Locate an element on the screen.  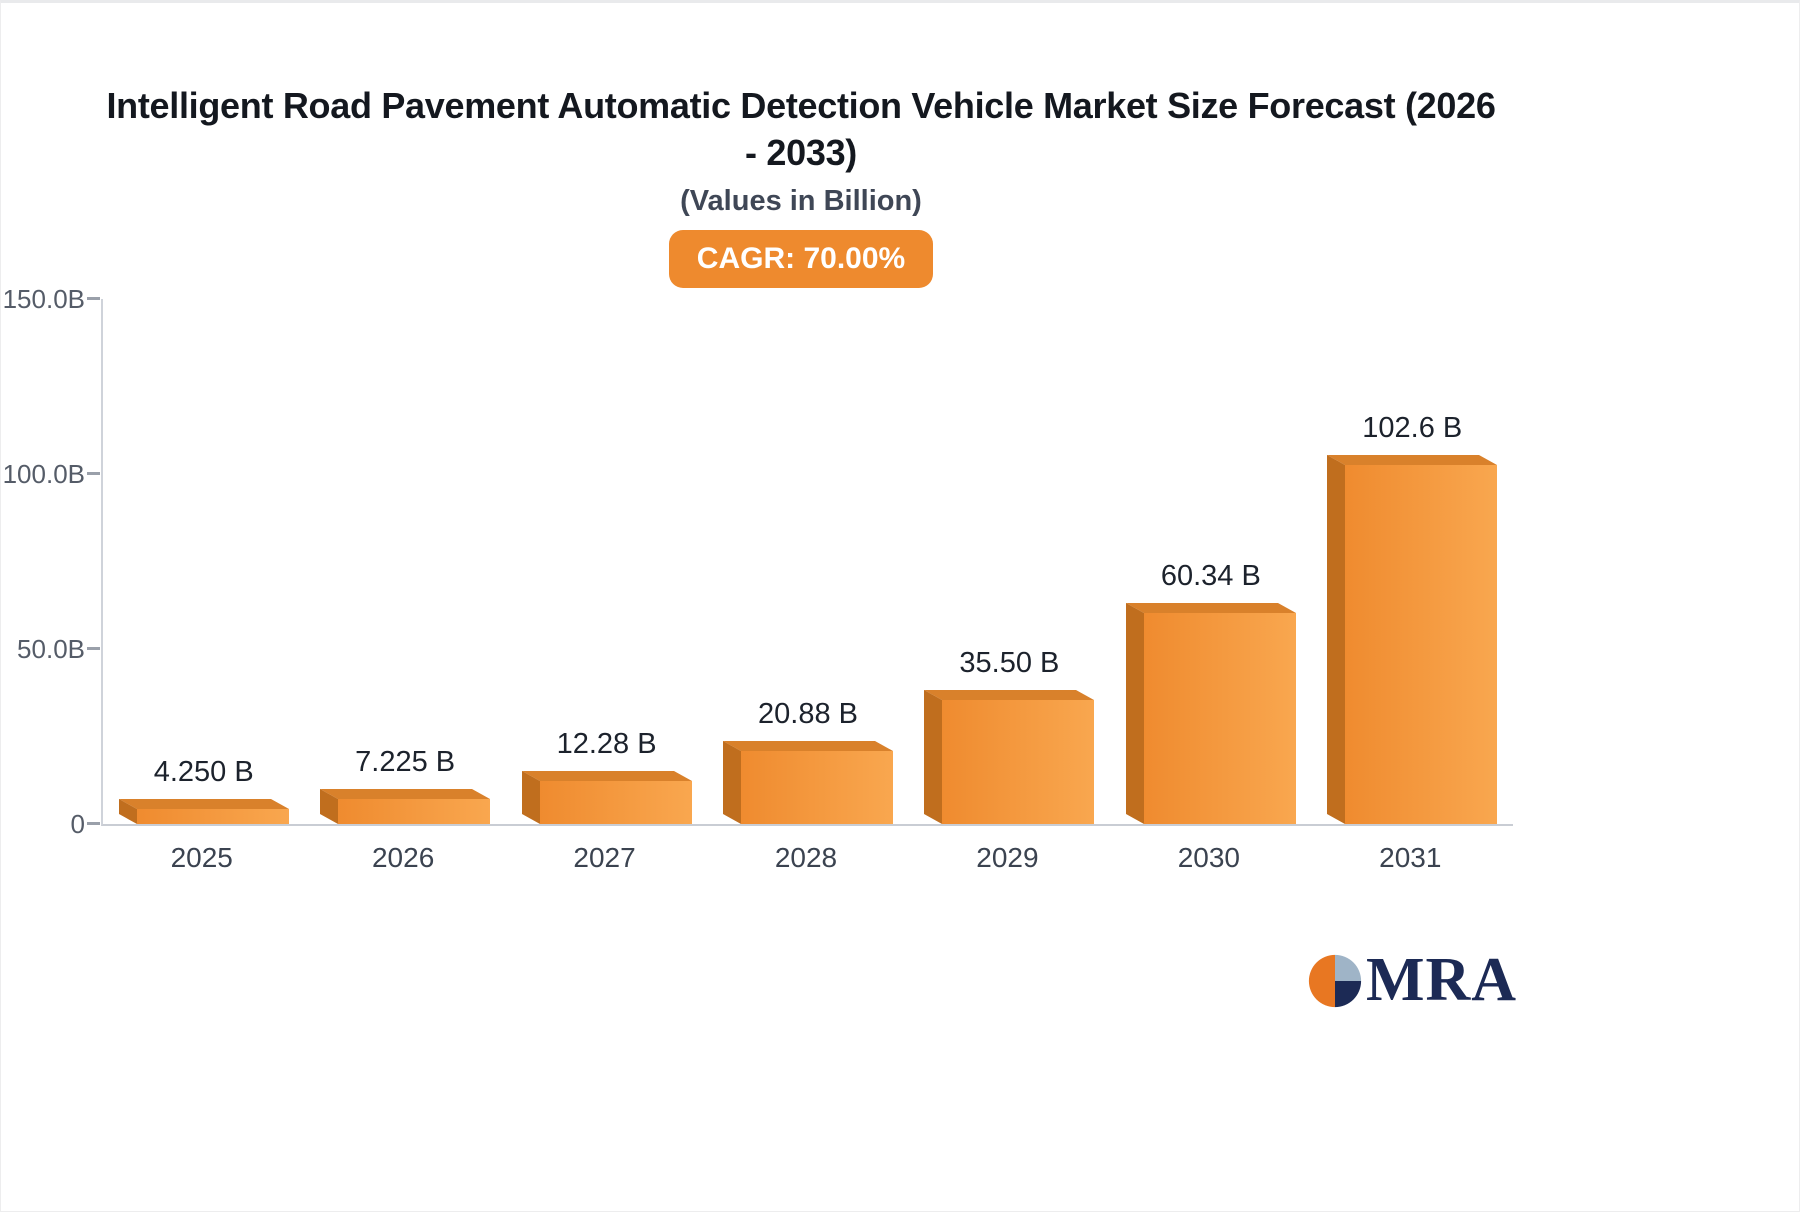
x-axis-label: 2026 is located at coordinates (403, 857).